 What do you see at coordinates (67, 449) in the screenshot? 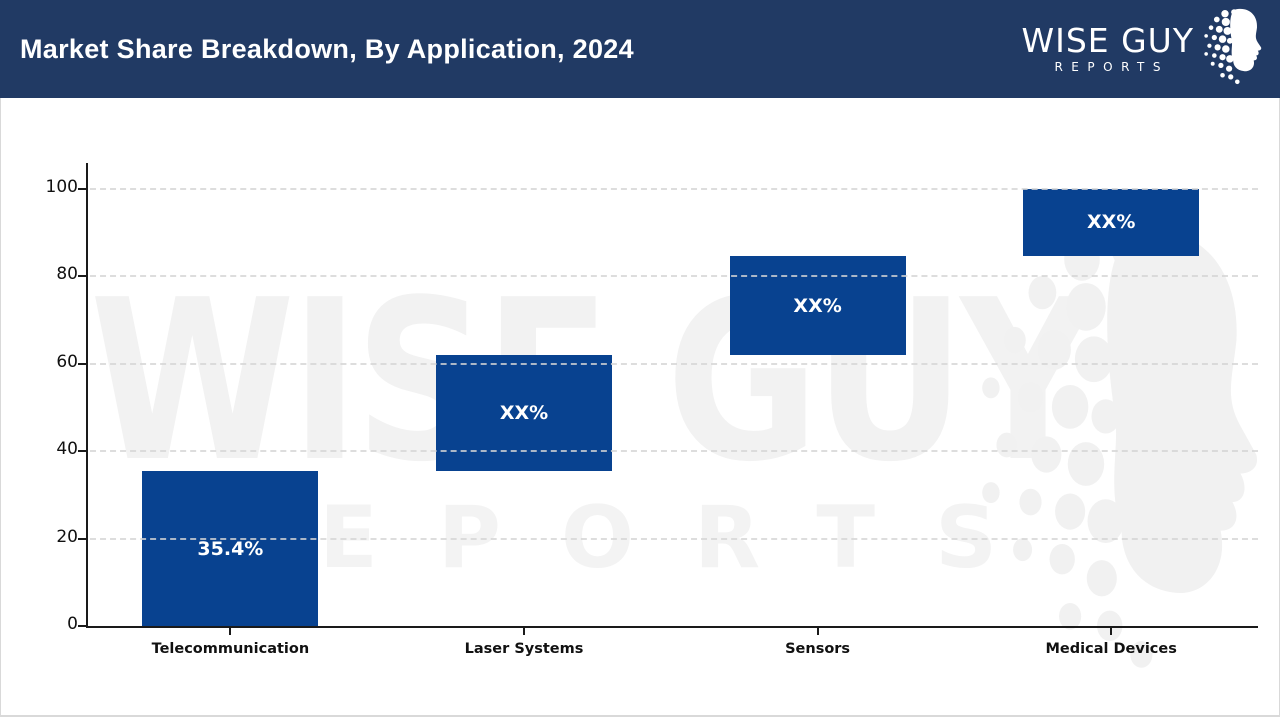
I see `y-tick-label: 40` at bounding box center [67, 449].